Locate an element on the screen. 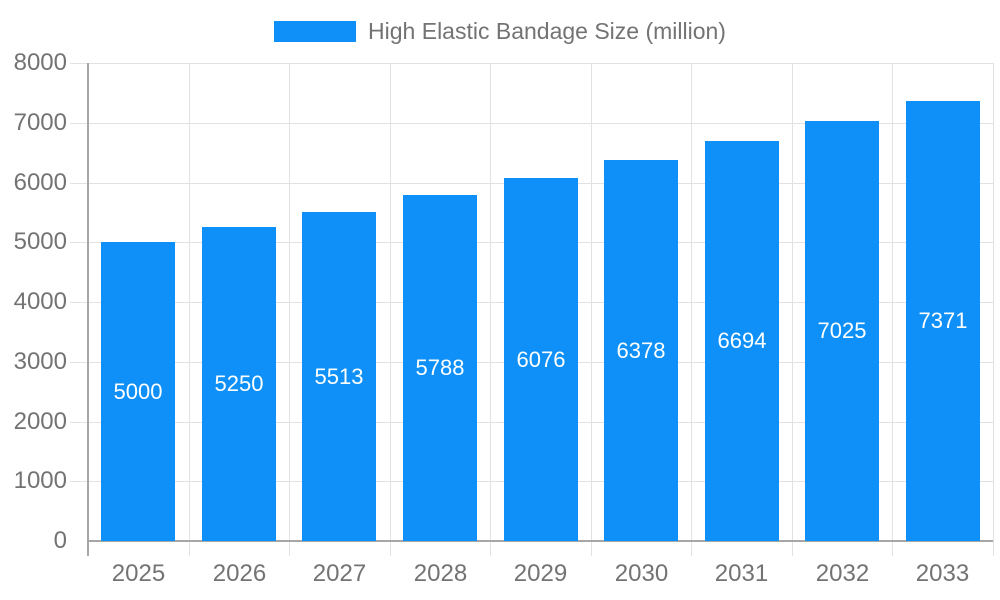 Image resolution: width=1000 pixels, height=600 pixels. bar: 7371 is located at coordinates (943, 321).